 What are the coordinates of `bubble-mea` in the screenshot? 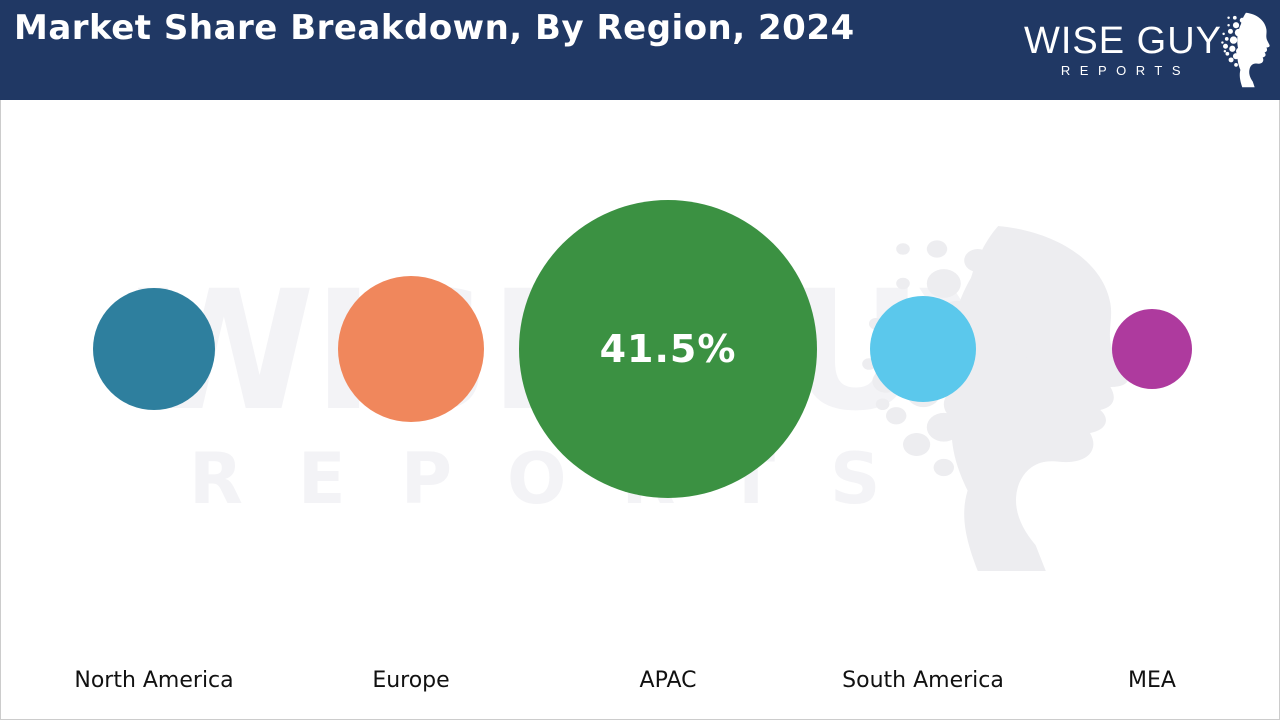 It's located at (1152, 349).